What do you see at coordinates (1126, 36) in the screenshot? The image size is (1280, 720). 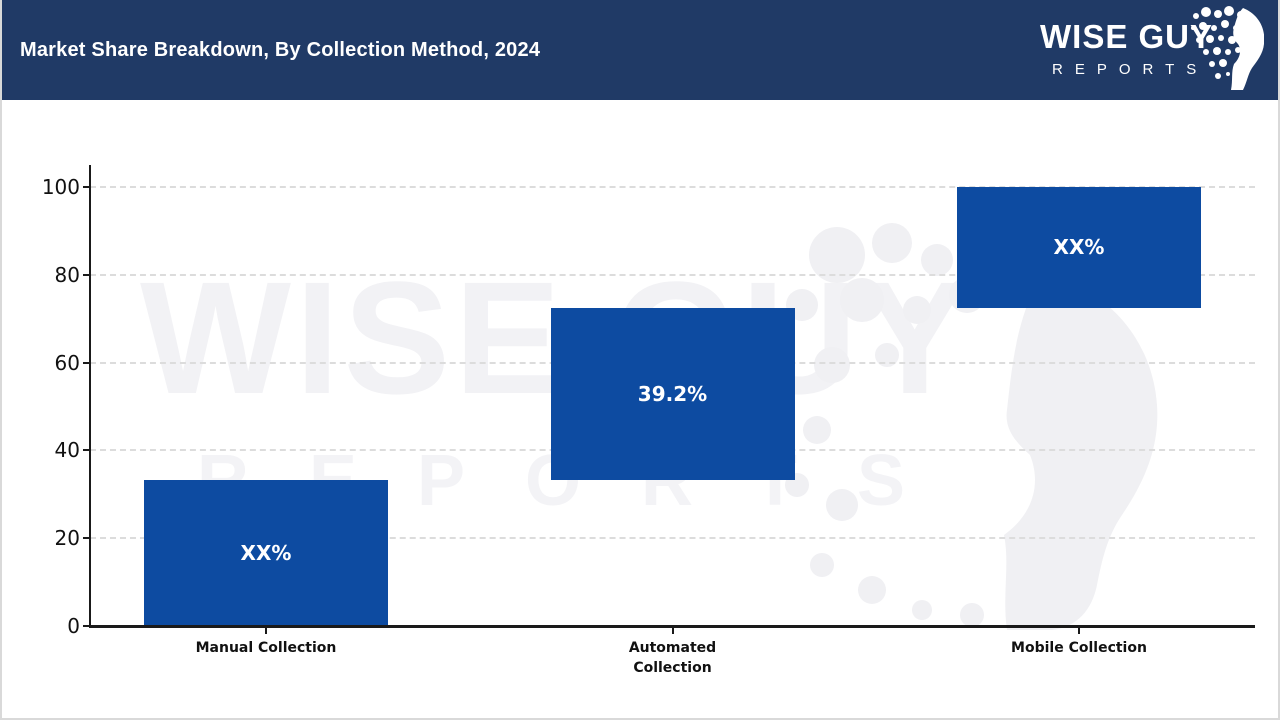 I see `logo-text: WISE GUY` at bounding box center [1126, 36].